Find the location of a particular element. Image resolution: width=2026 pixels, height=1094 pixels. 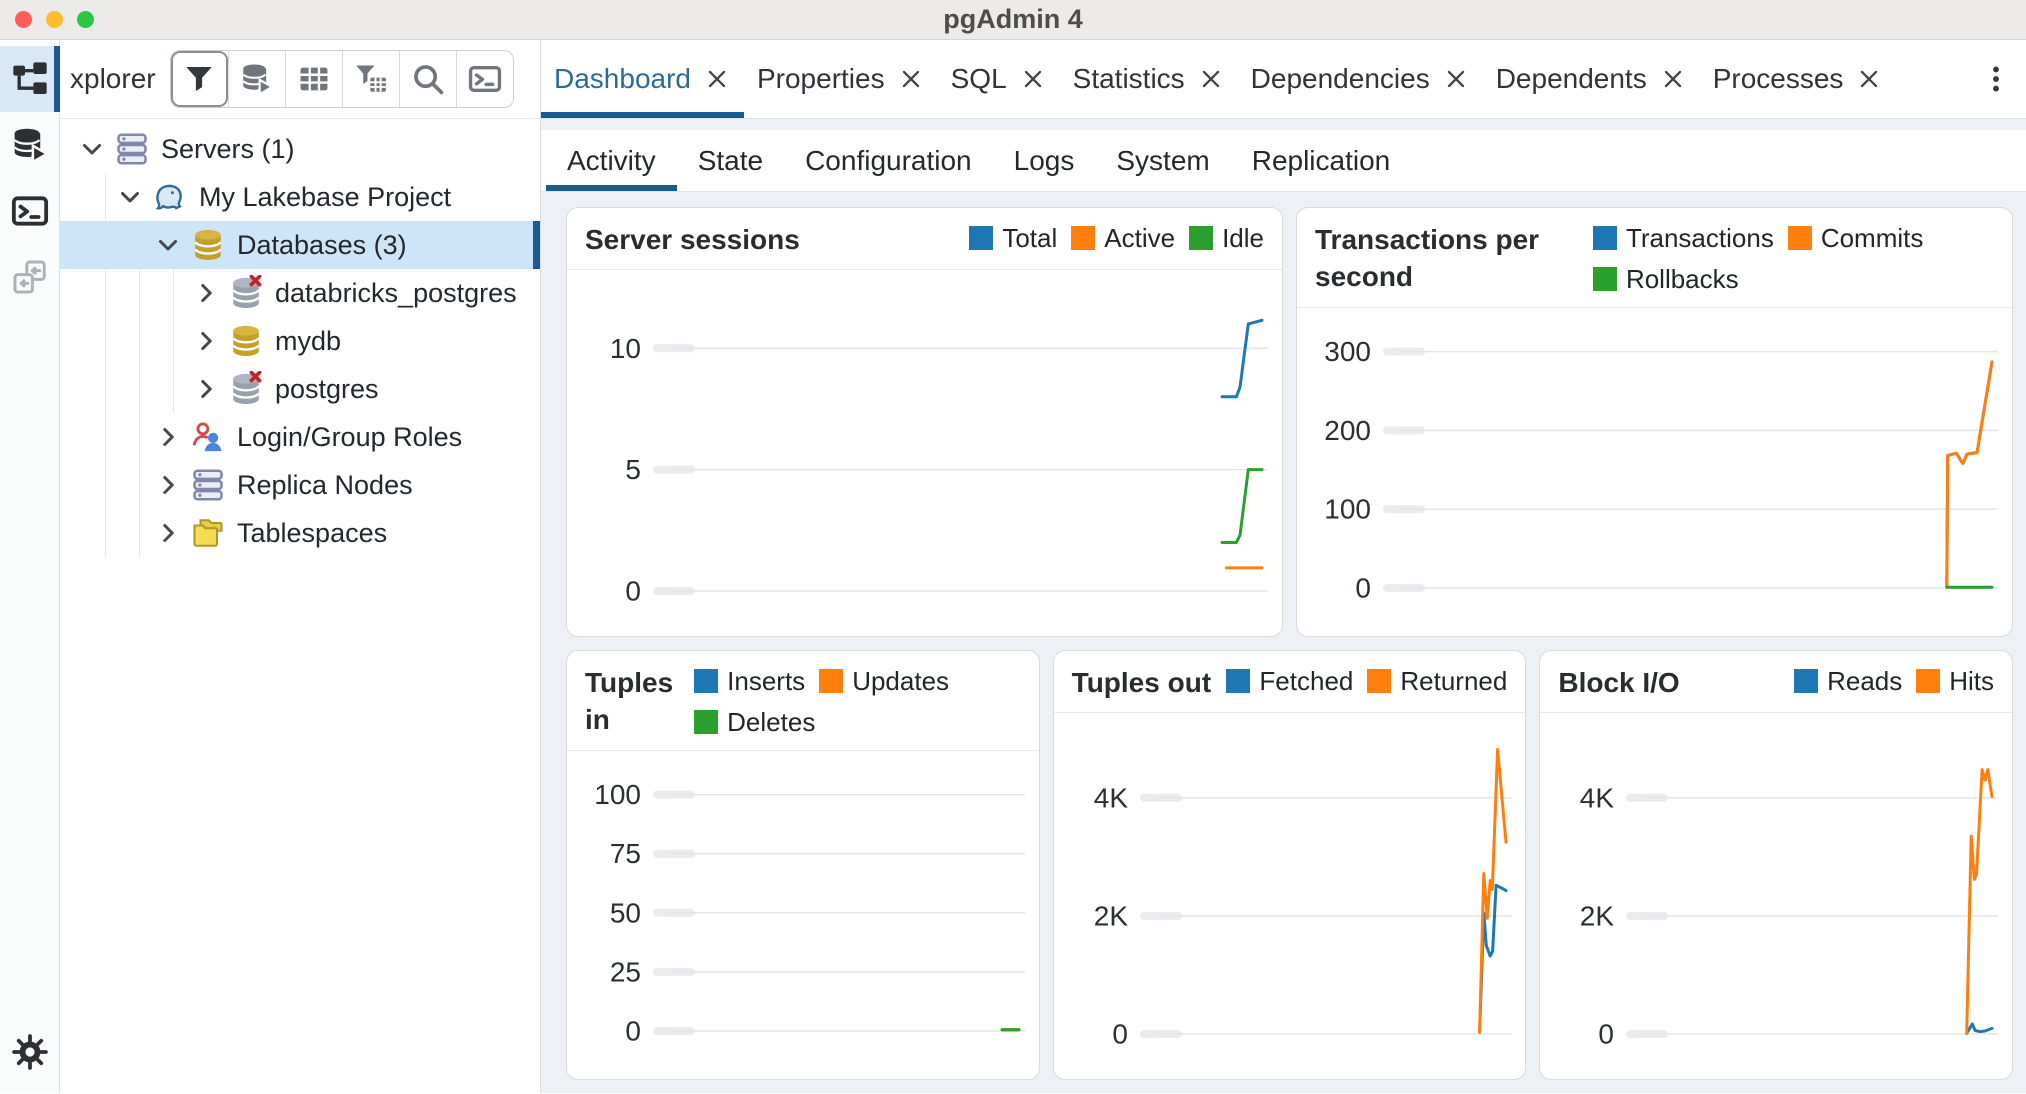

tab-statistics: Statistics is located at coordinates (1149, 79).